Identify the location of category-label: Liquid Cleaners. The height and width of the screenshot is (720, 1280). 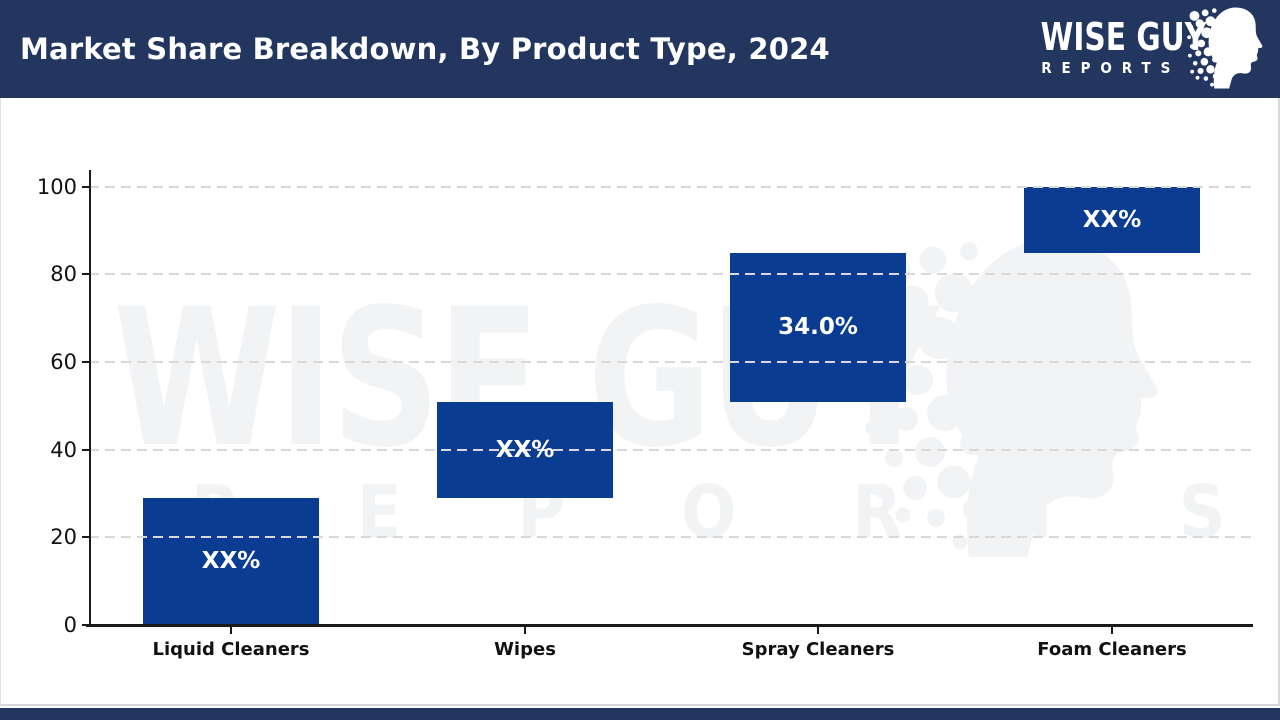
(231, 649).